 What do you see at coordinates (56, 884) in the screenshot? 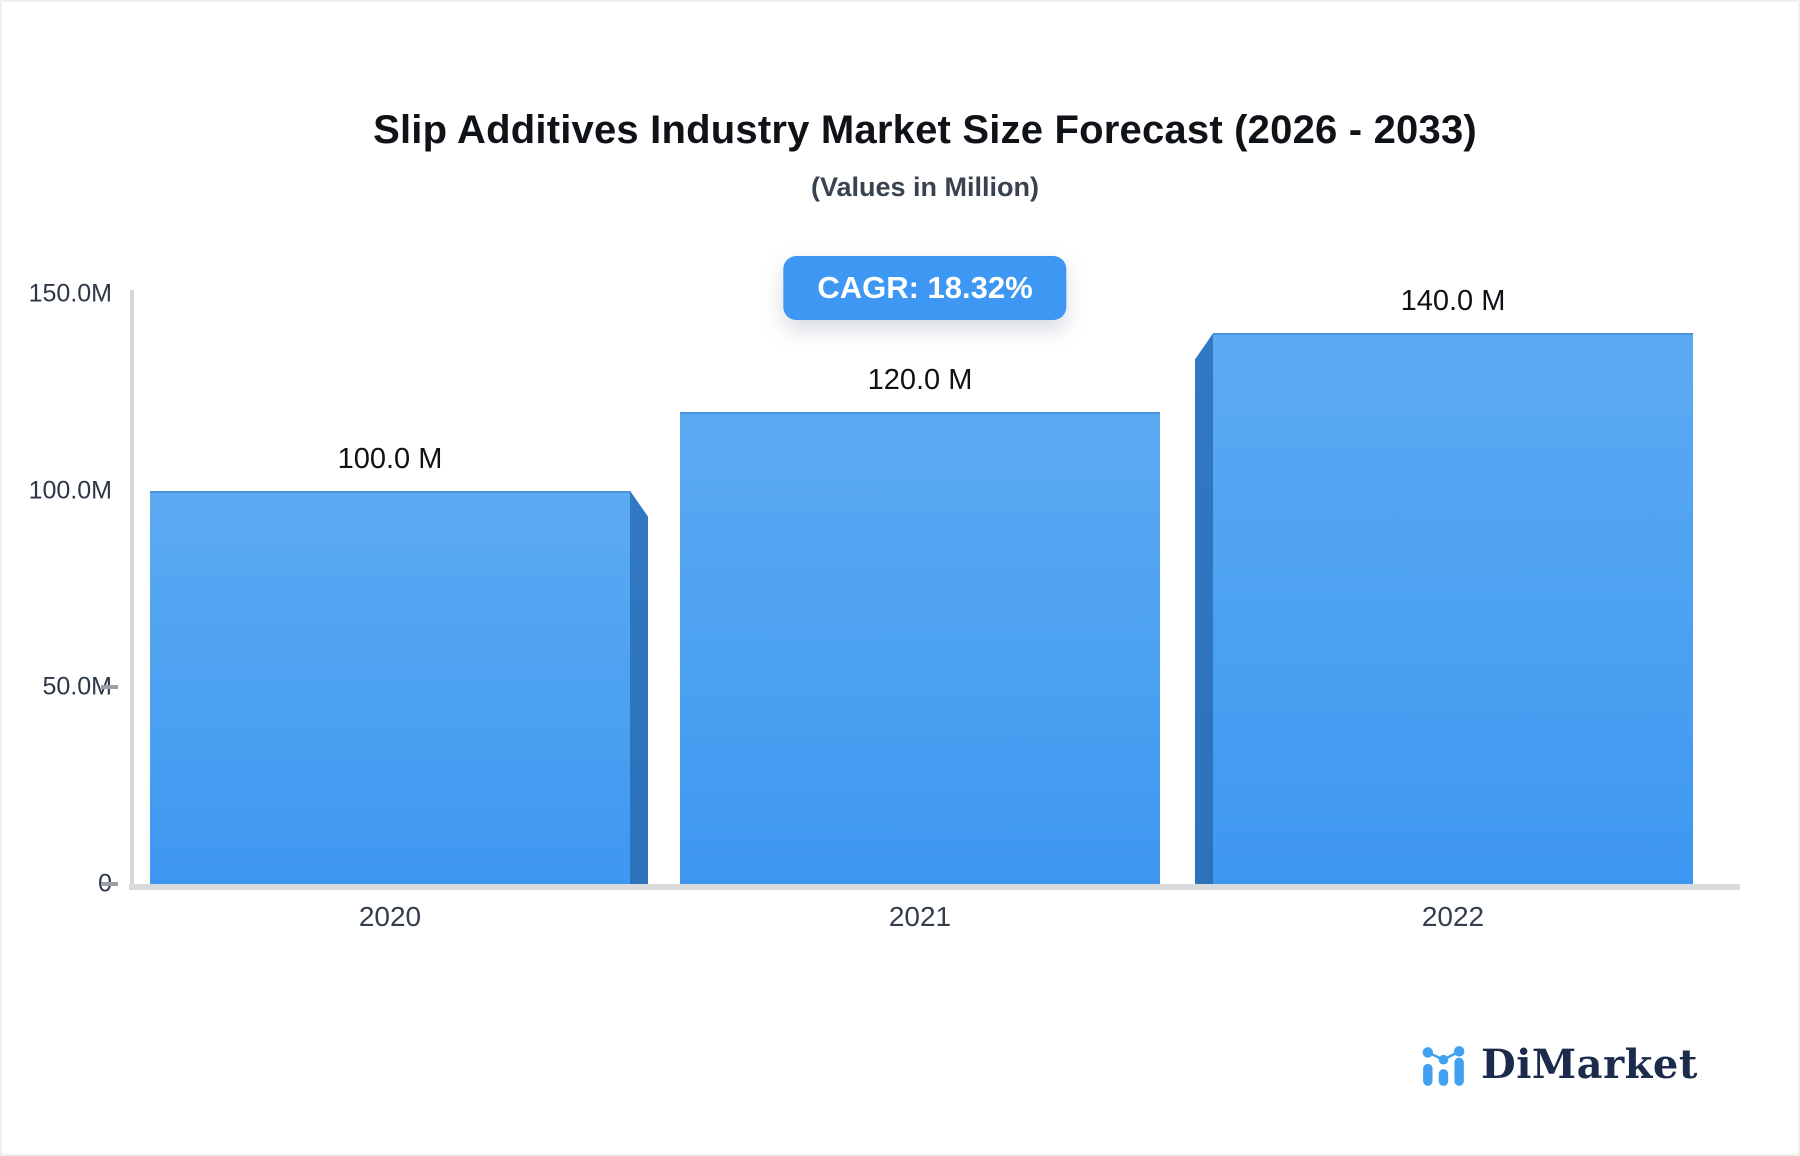
I see `y-tick-label-0: 0` at bounding box center [56, 884].